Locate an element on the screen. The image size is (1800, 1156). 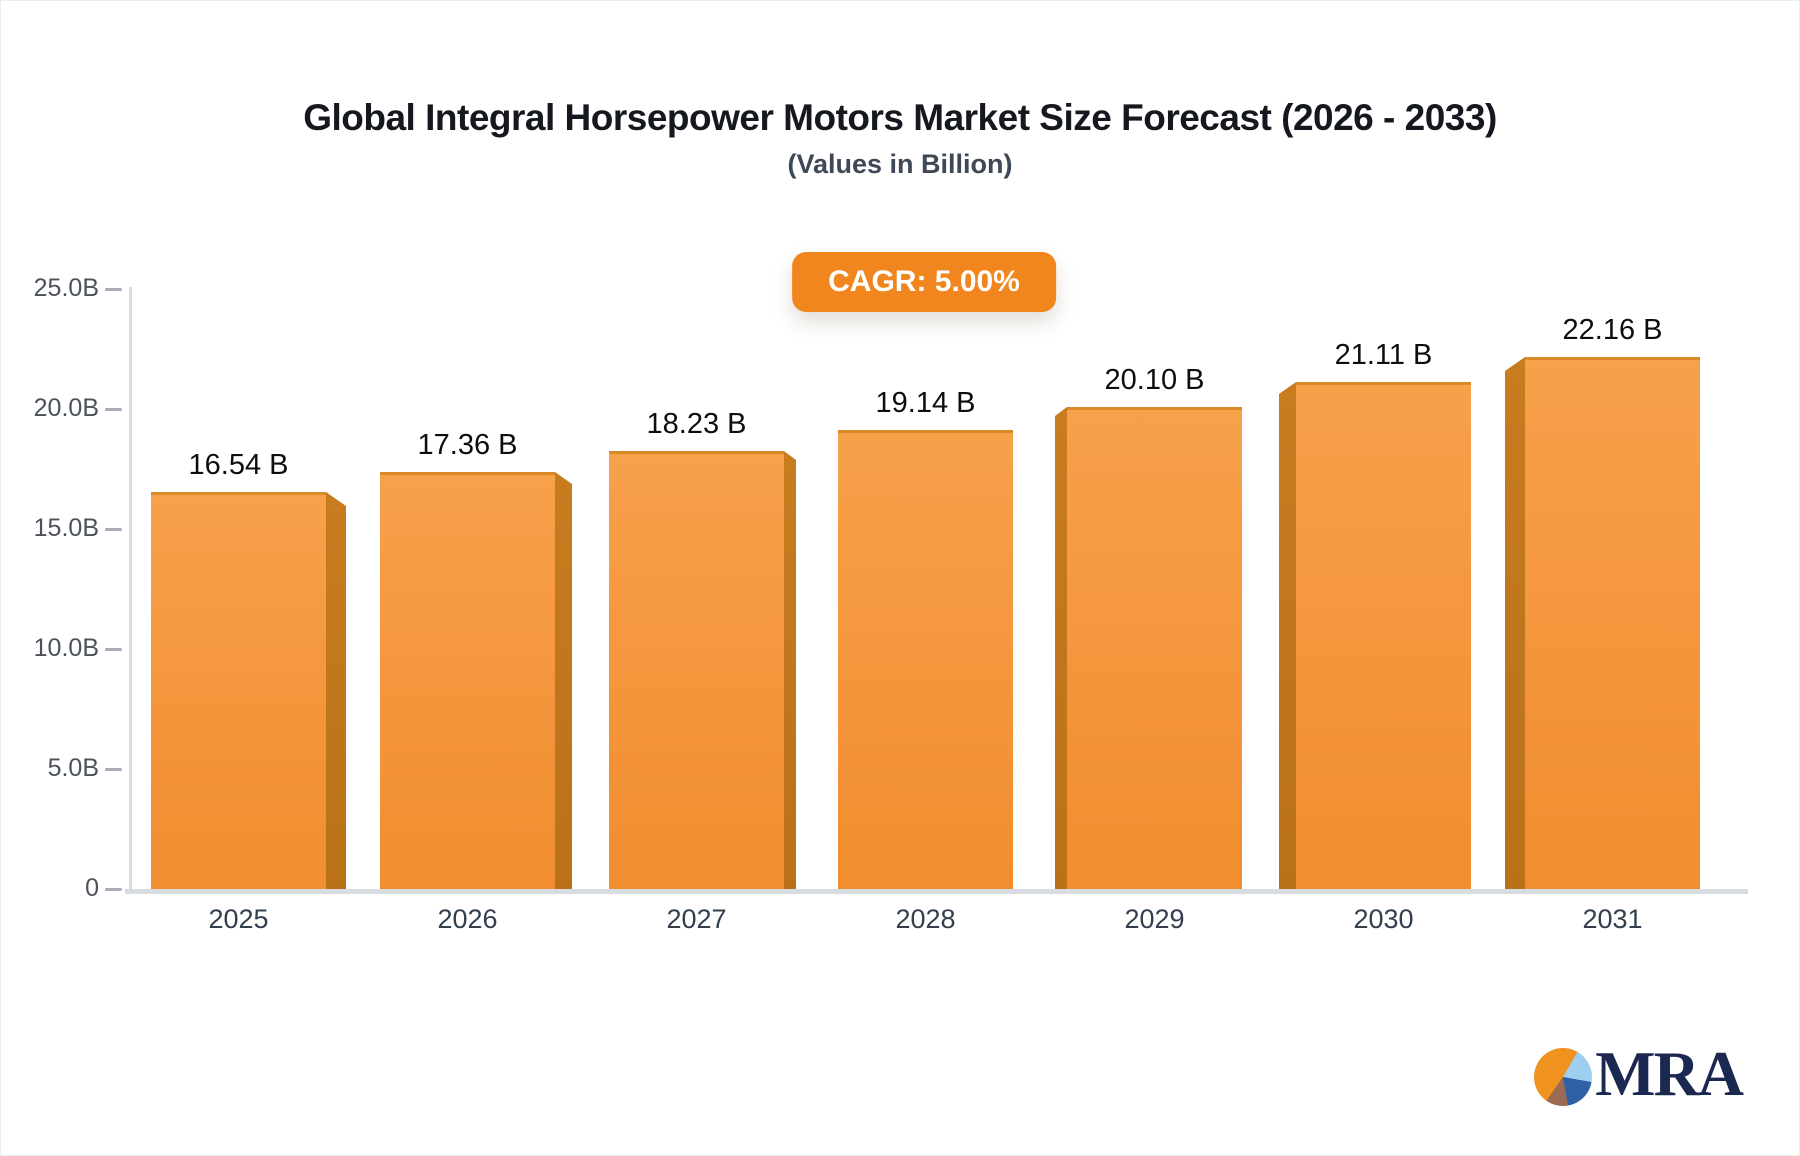
x-tick-label-2028: 2028 is located at coordinates (925, 919).